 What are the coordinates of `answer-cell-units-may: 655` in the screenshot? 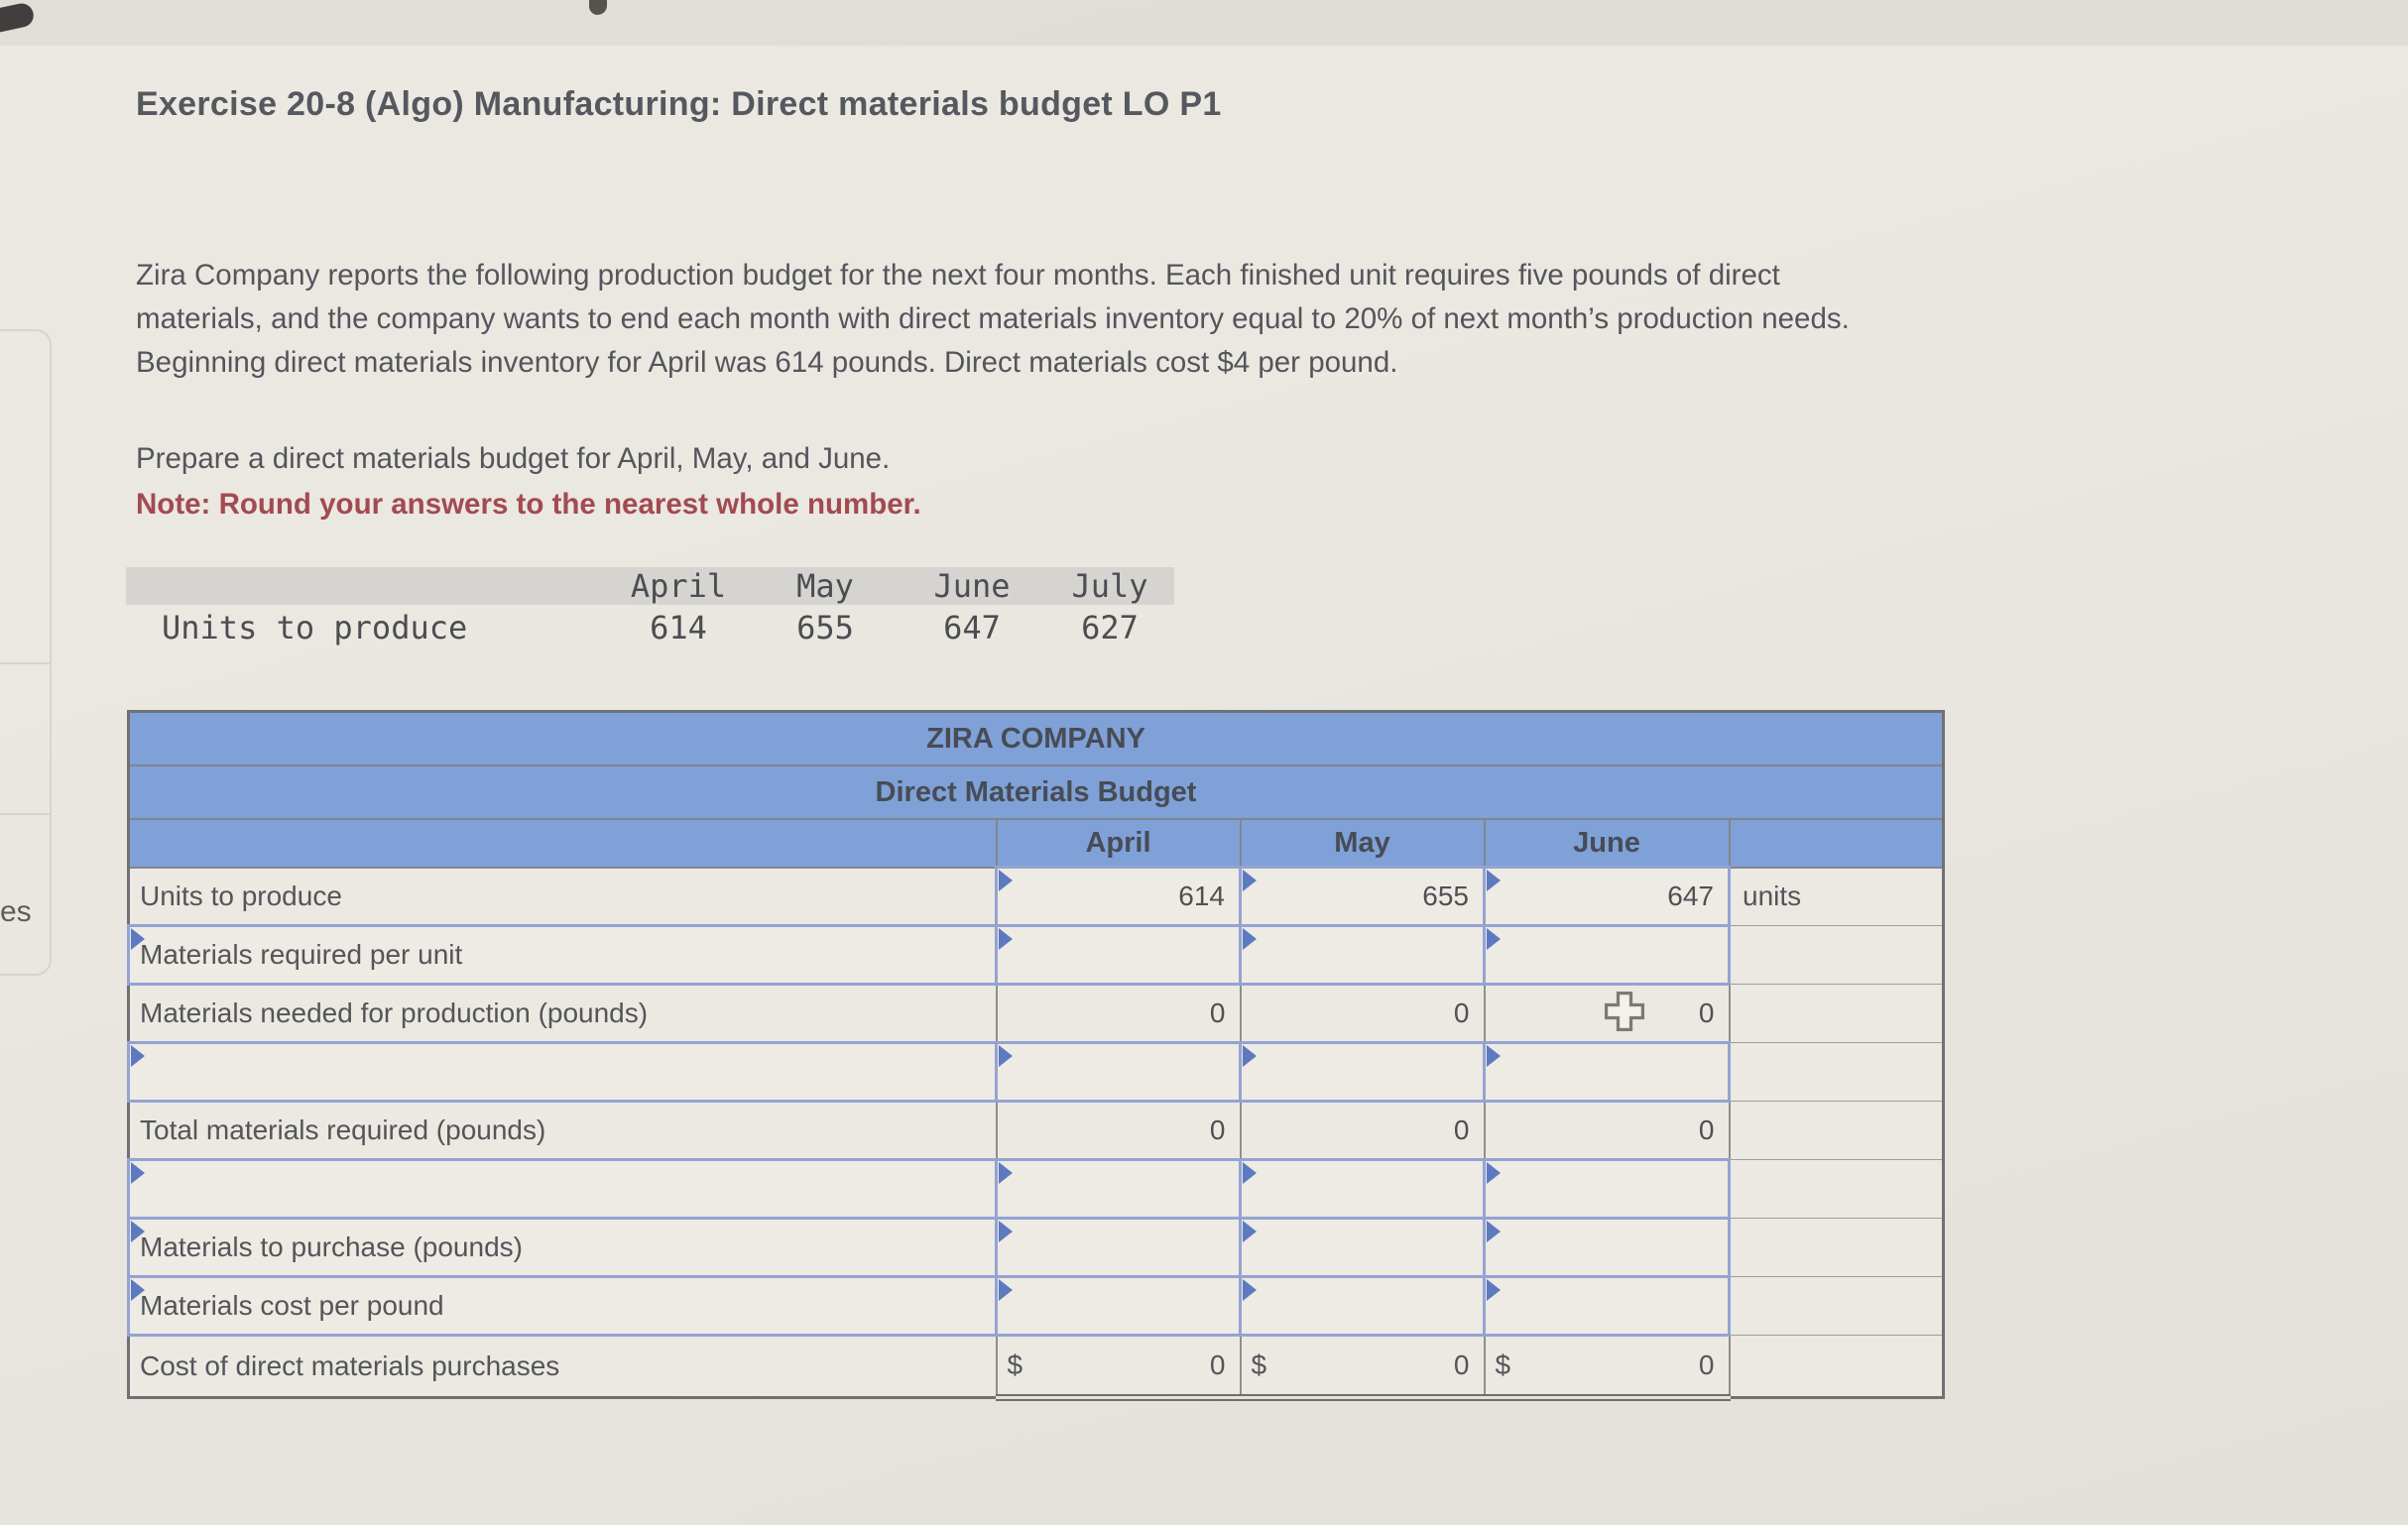 It's located at (1363, 896).